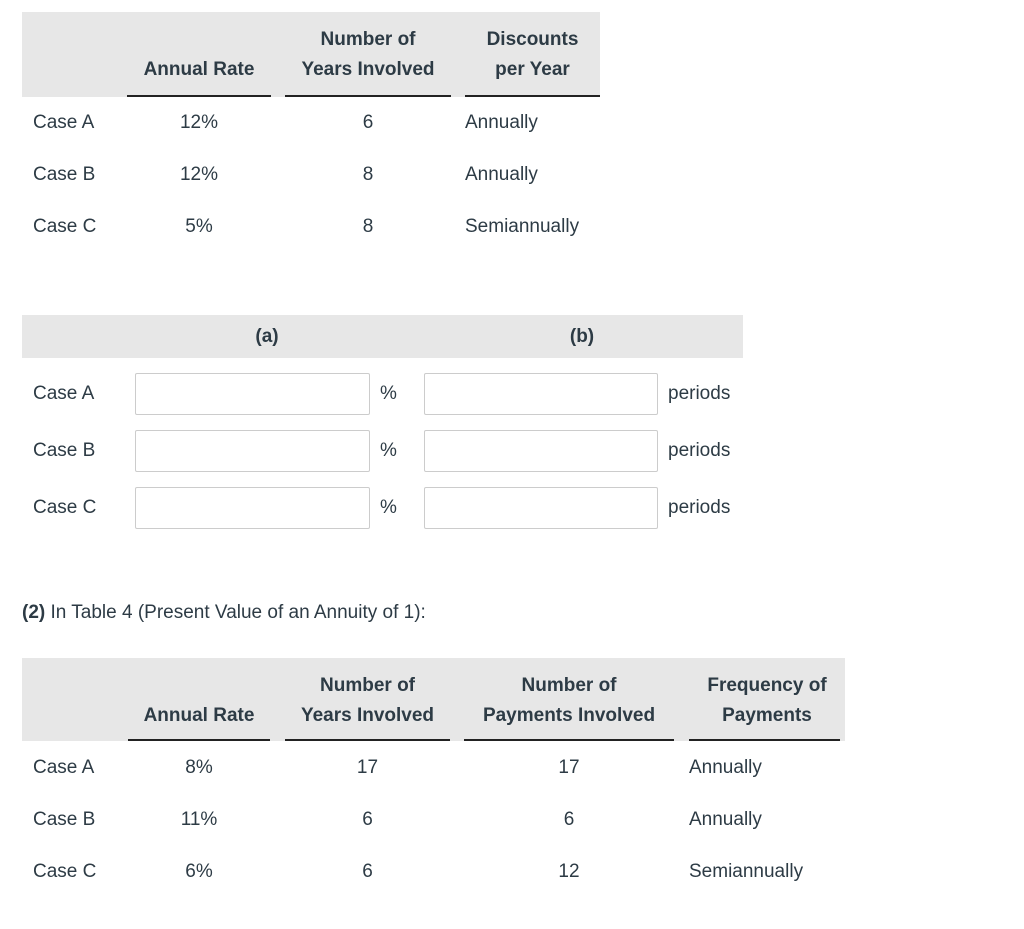 This screenshot has width=1024, height=929. I want to click on table3-row-a-annual-rate: 8%, so click(199, 767).